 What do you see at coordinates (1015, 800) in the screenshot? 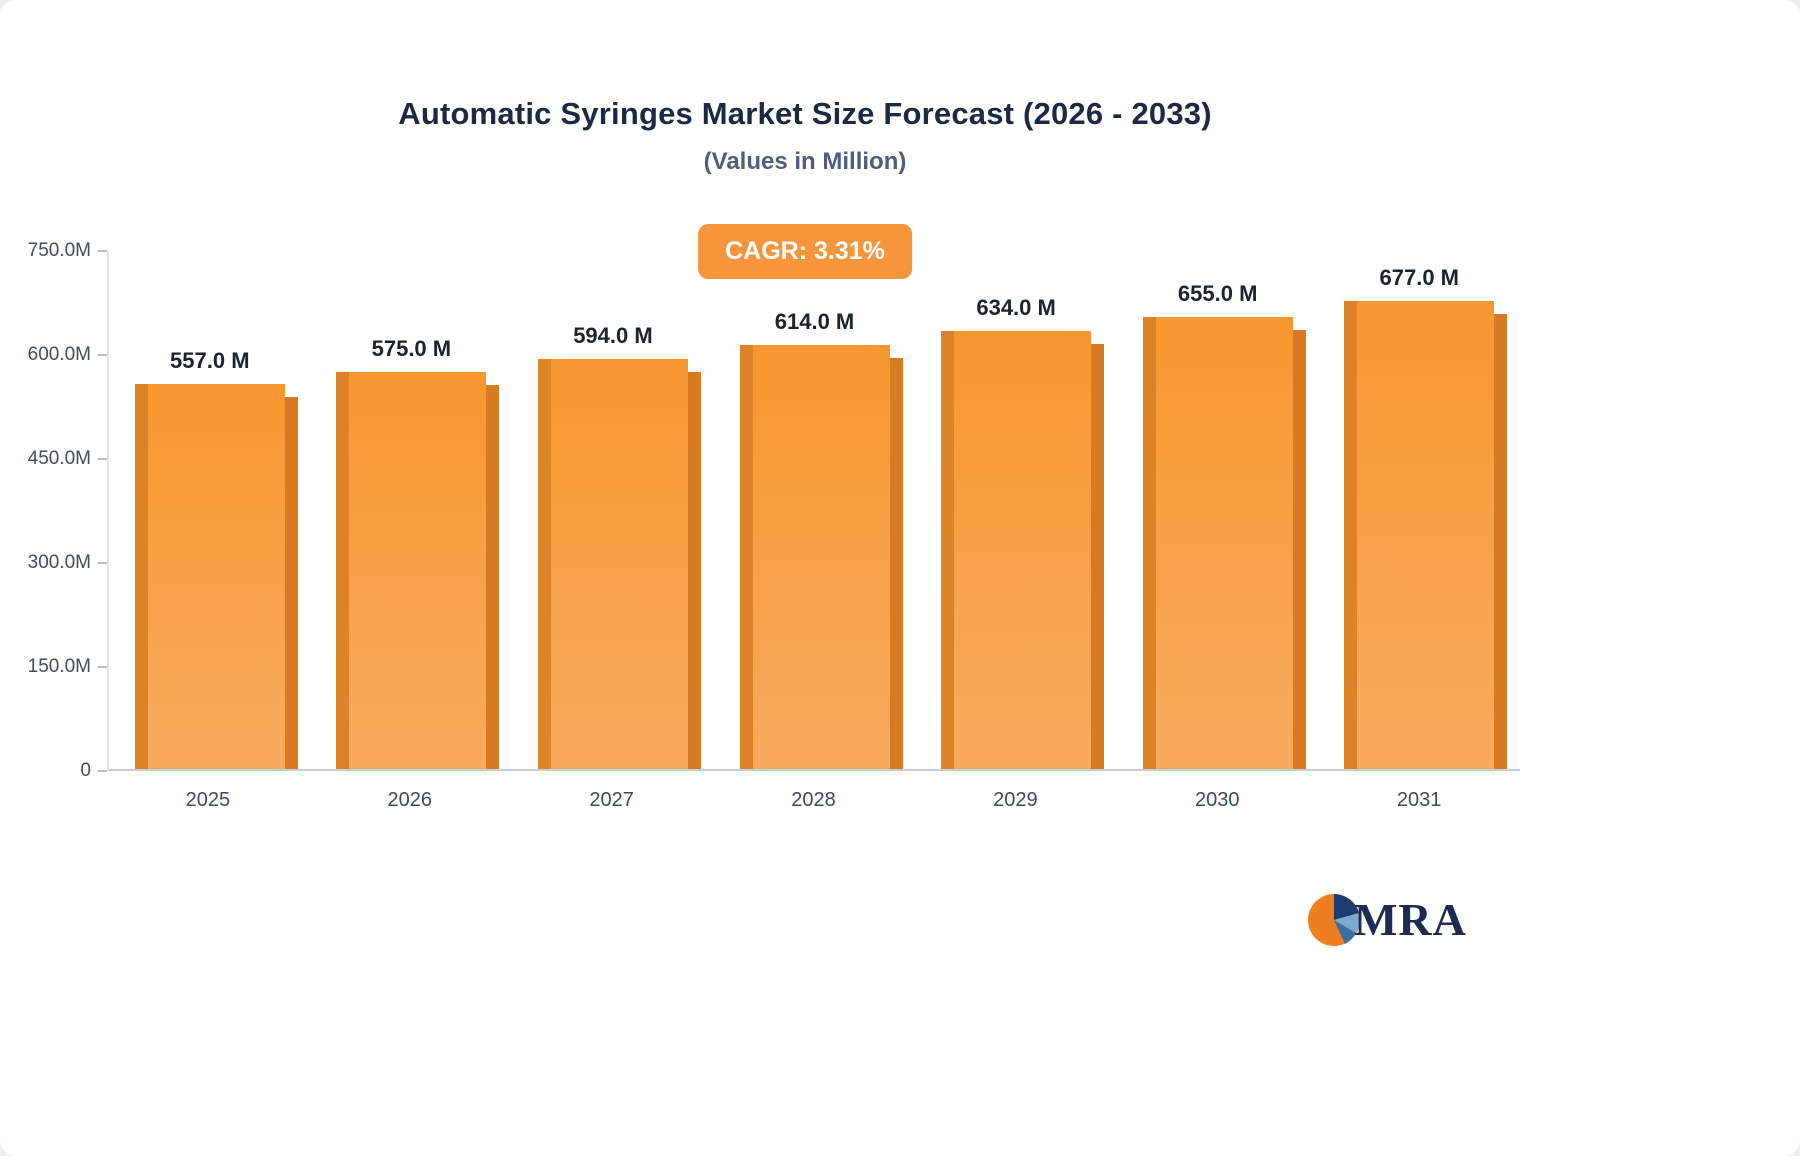
I see `x-axis-label: 2029` at bounding box center [1015, 800].